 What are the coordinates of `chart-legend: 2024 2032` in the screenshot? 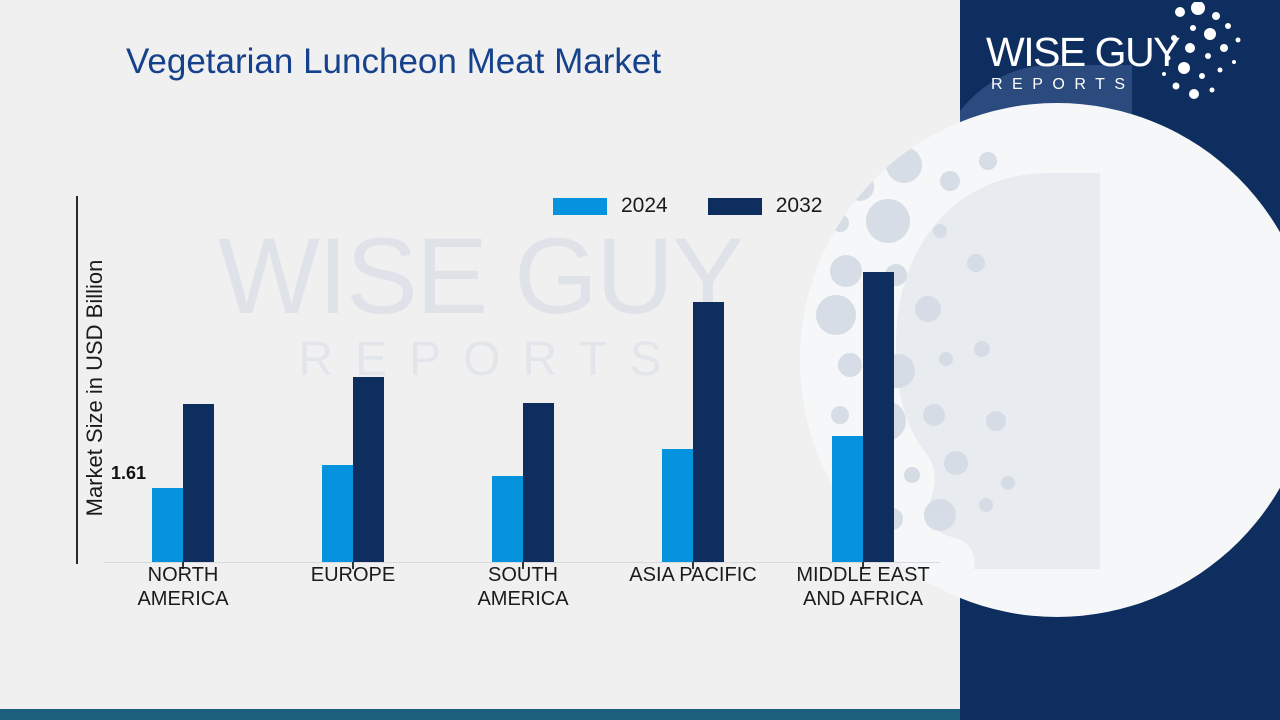 It's located at (687, 206).